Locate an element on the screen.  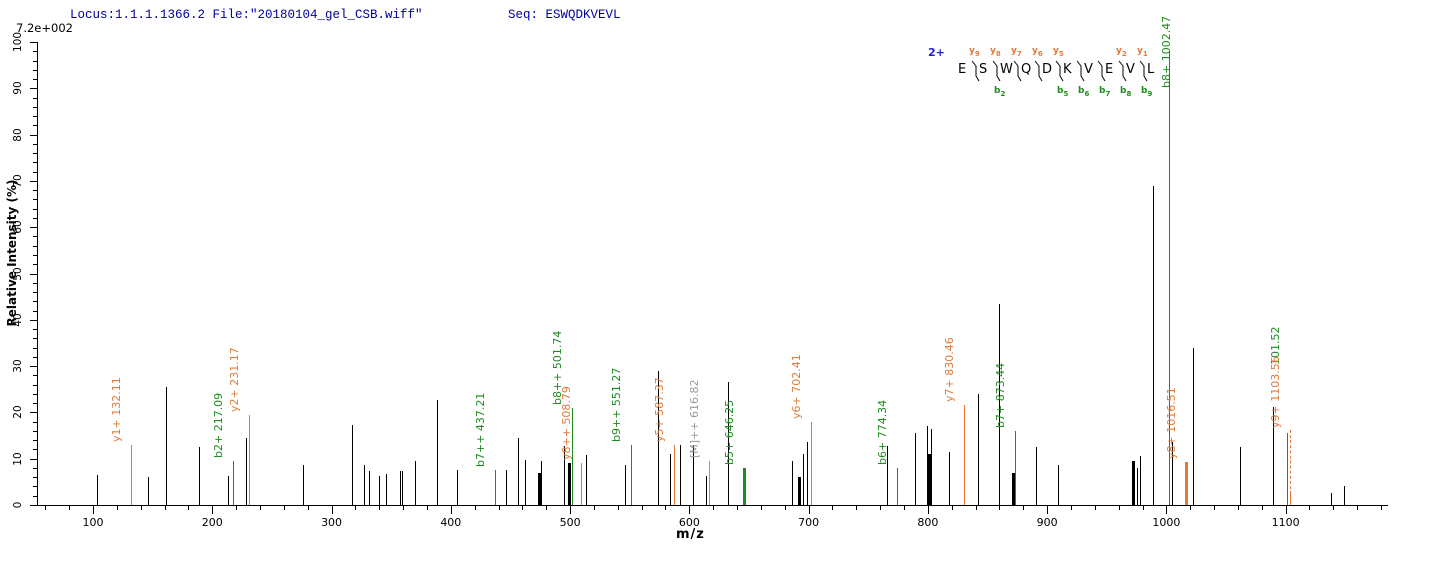
ion-label: b7+ 873.44 is located at coordinates (1001, 395).